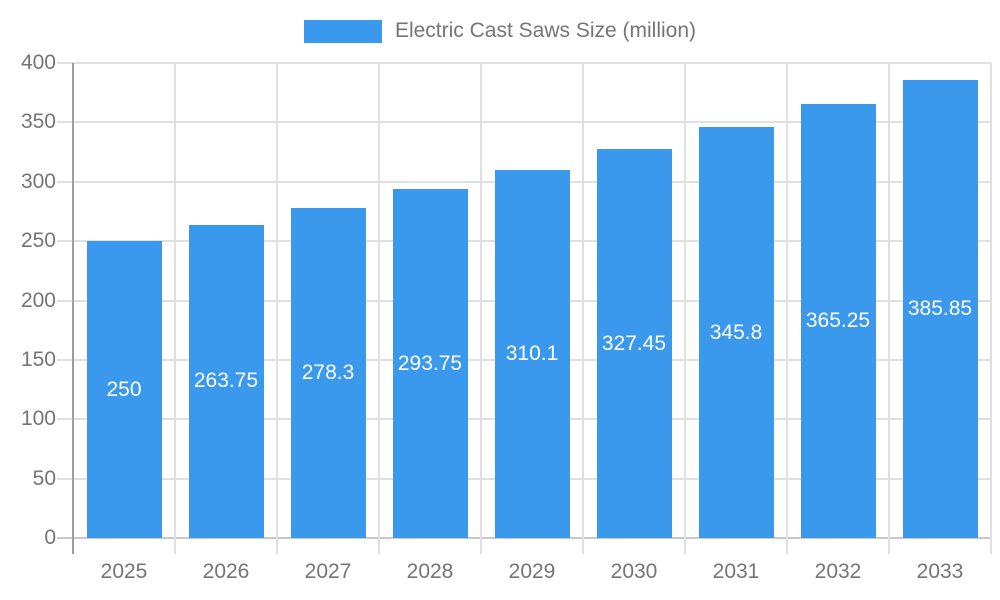  I want to click on bar-value-label: 250, so click(124, 389).